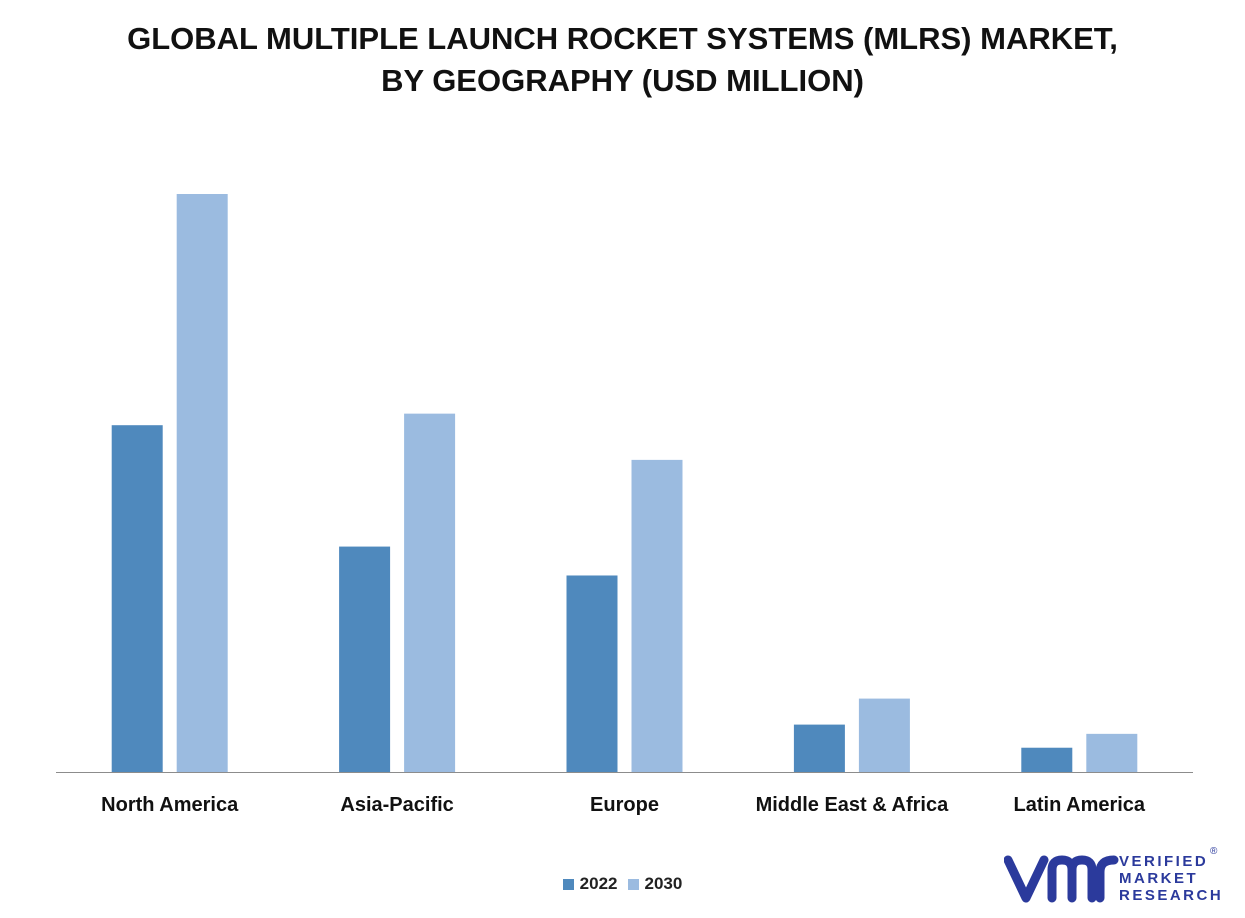 The height and width of the screenshot is (918, 1245). I want to click on bar-2030-middle-east-africa, so click(884, 735).